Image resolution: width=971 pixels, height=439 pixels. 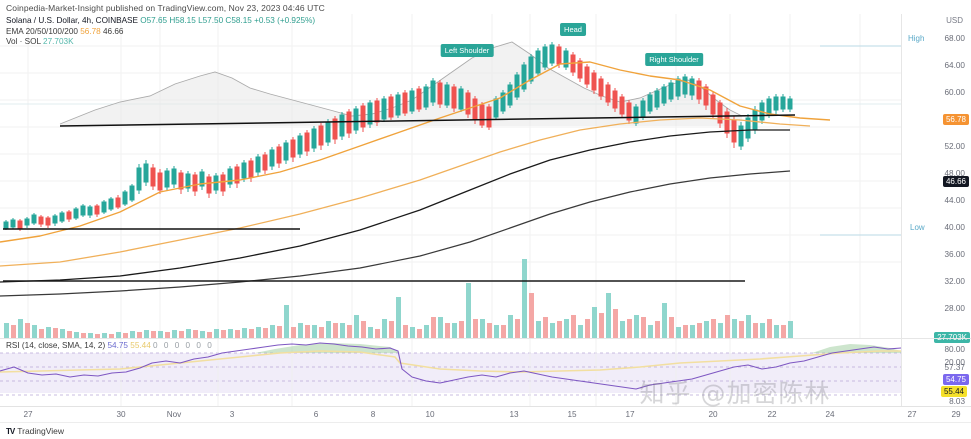 I want to click on time-tick-0: 27, so click(x=28, y=414).